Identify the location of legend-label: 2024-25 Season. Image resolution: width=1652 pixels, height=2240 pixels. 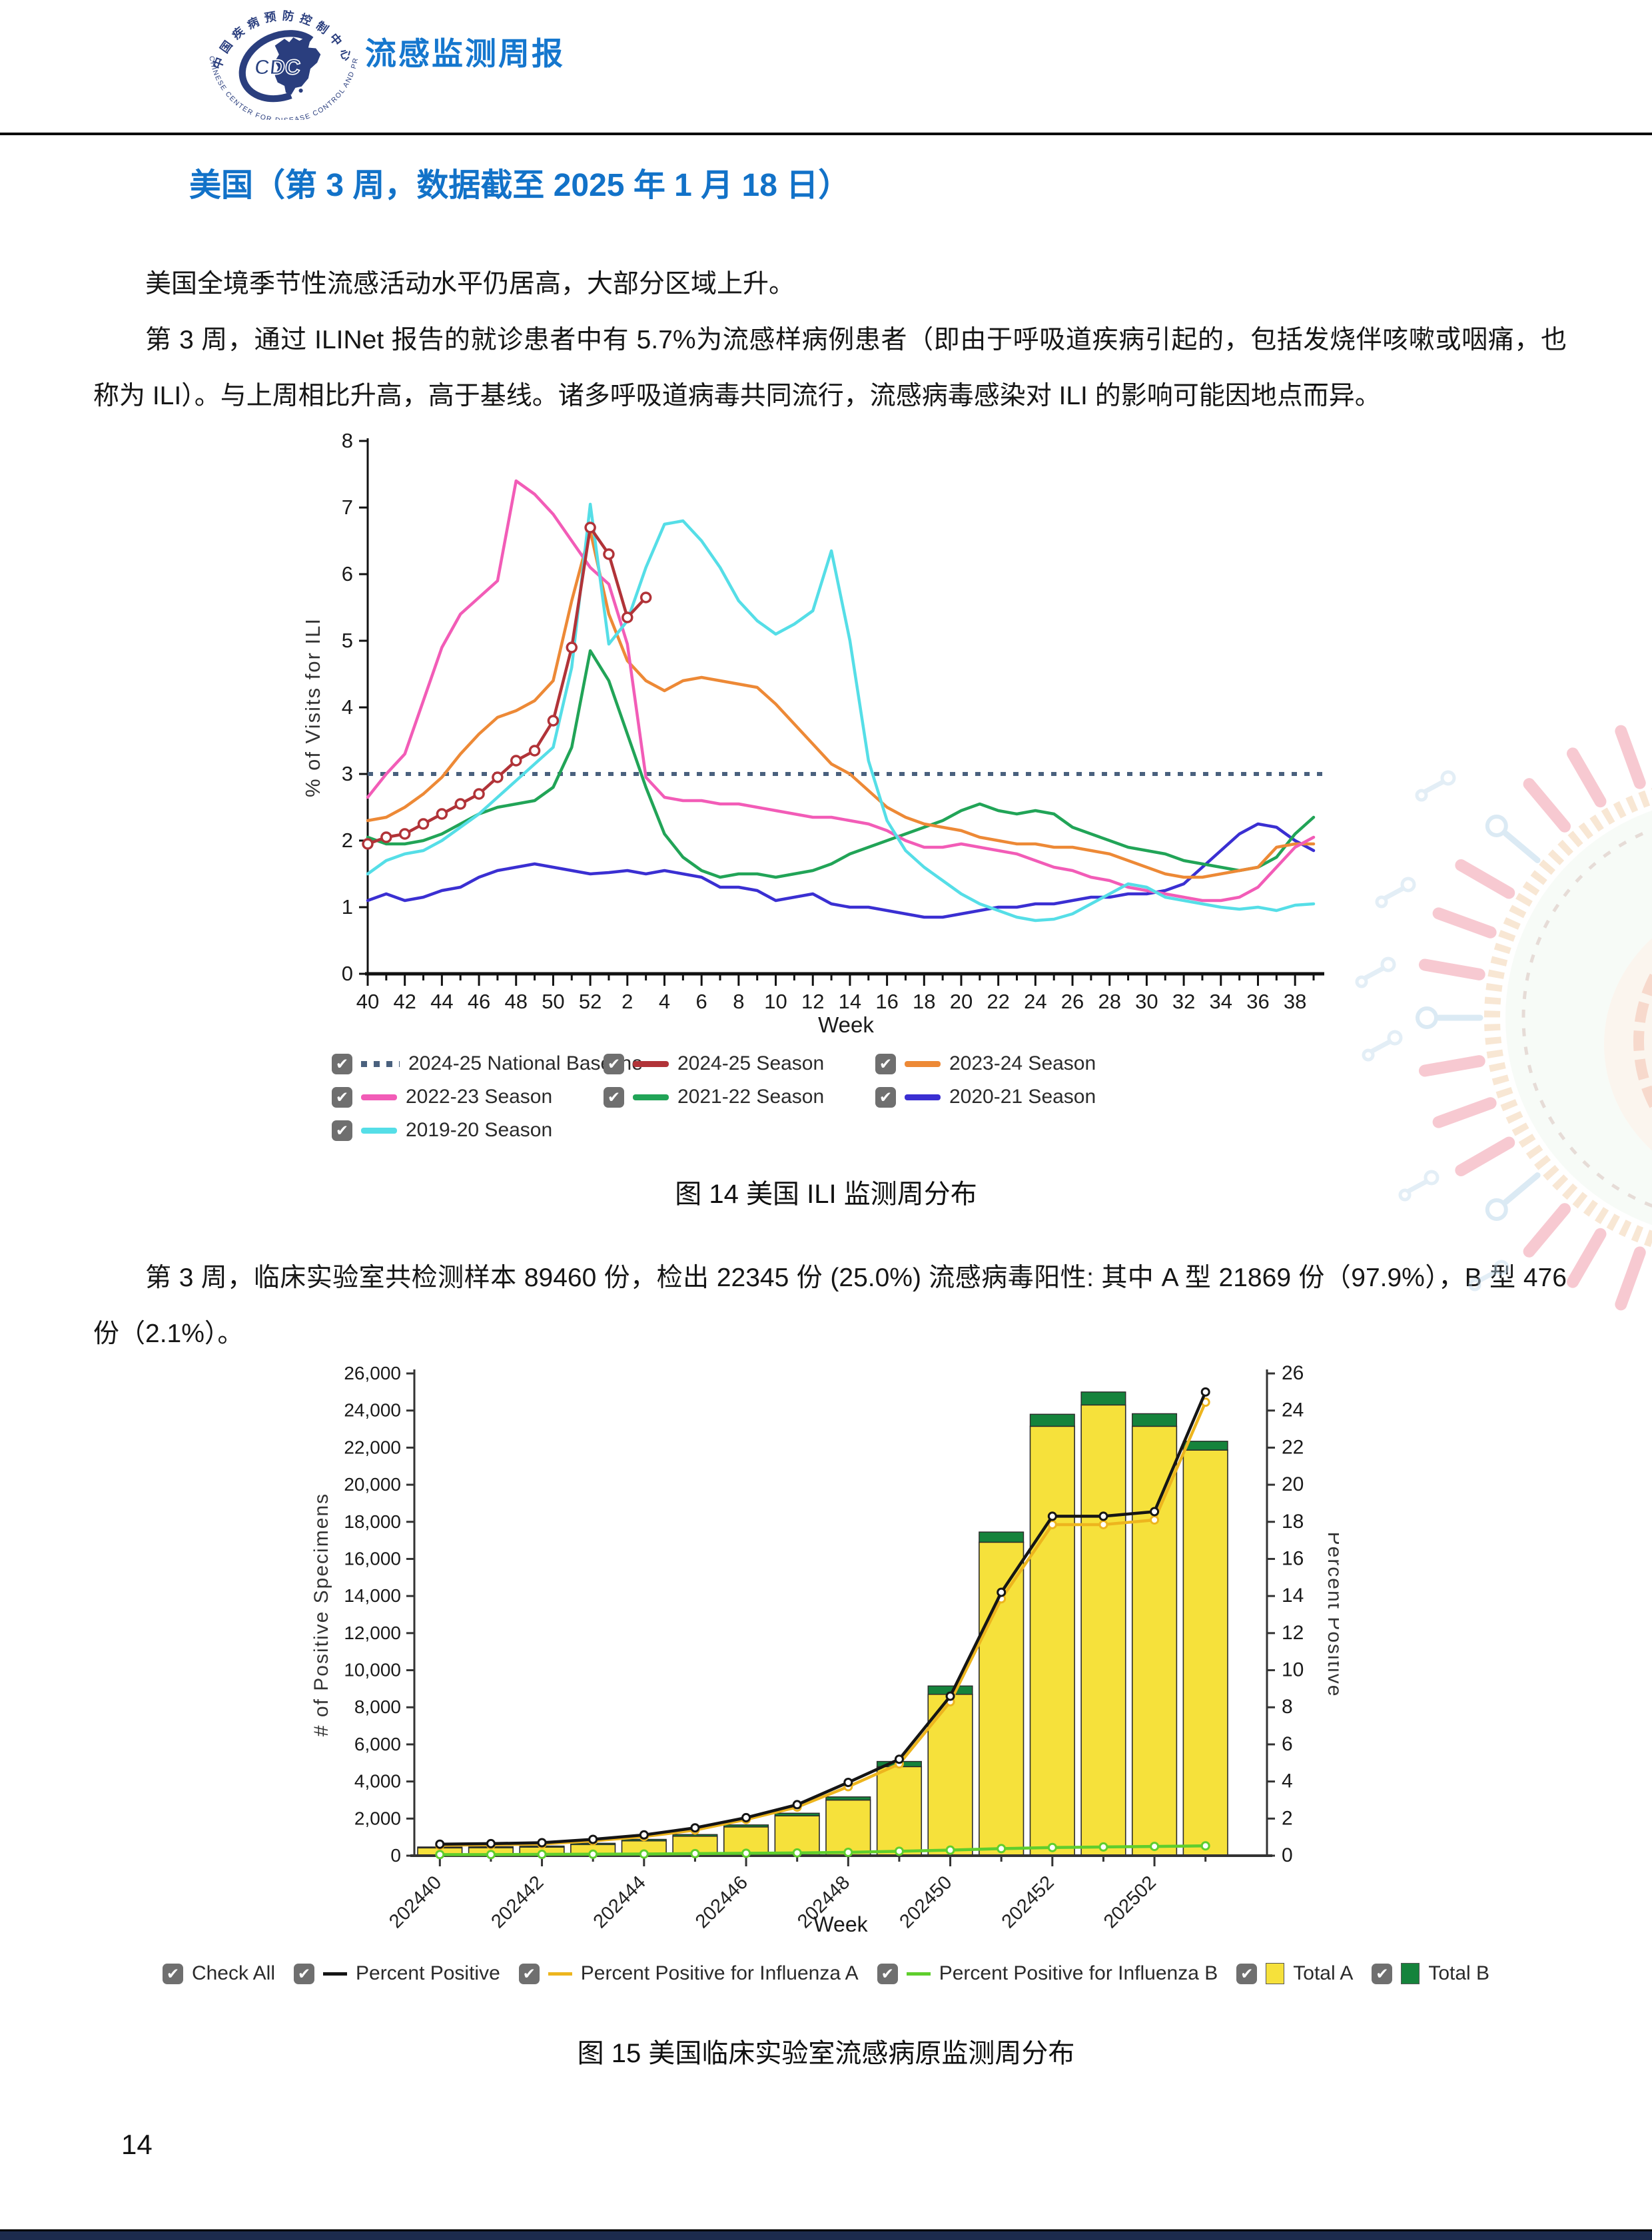
(751, 1063).